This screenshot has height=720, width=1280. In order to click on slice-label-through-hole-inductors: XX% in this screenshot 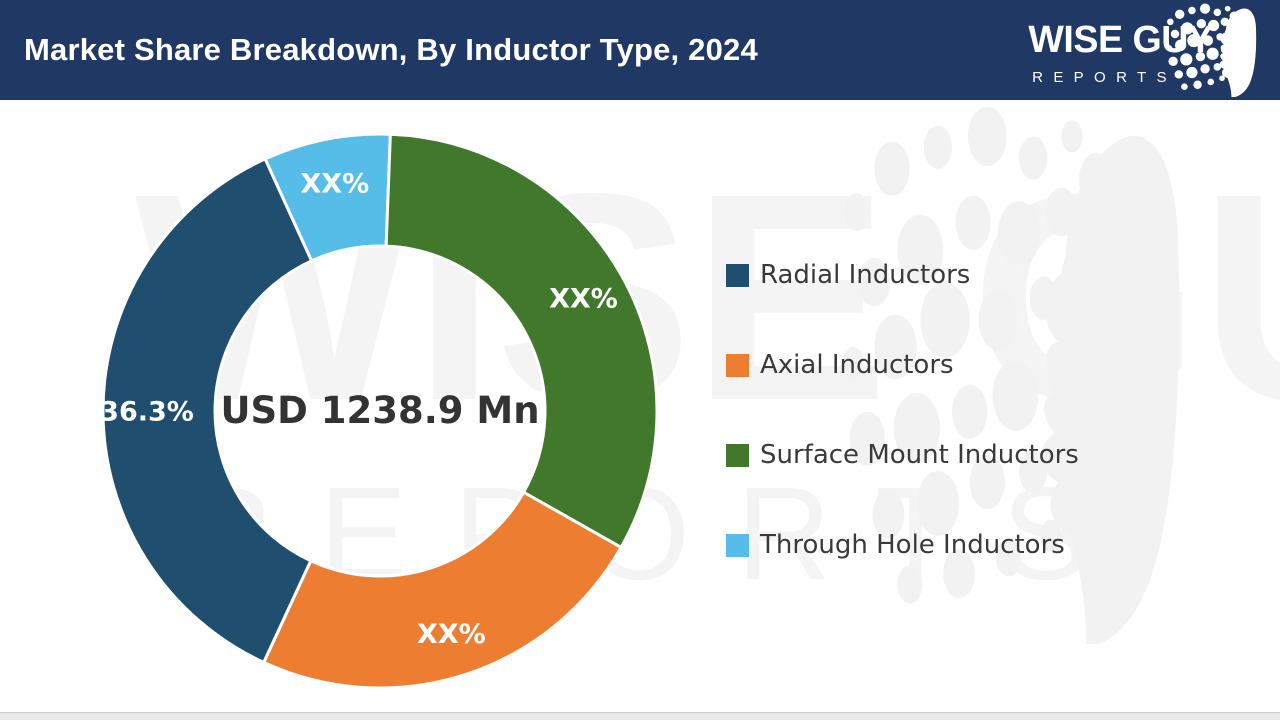, I will do `click(334, 183)`.